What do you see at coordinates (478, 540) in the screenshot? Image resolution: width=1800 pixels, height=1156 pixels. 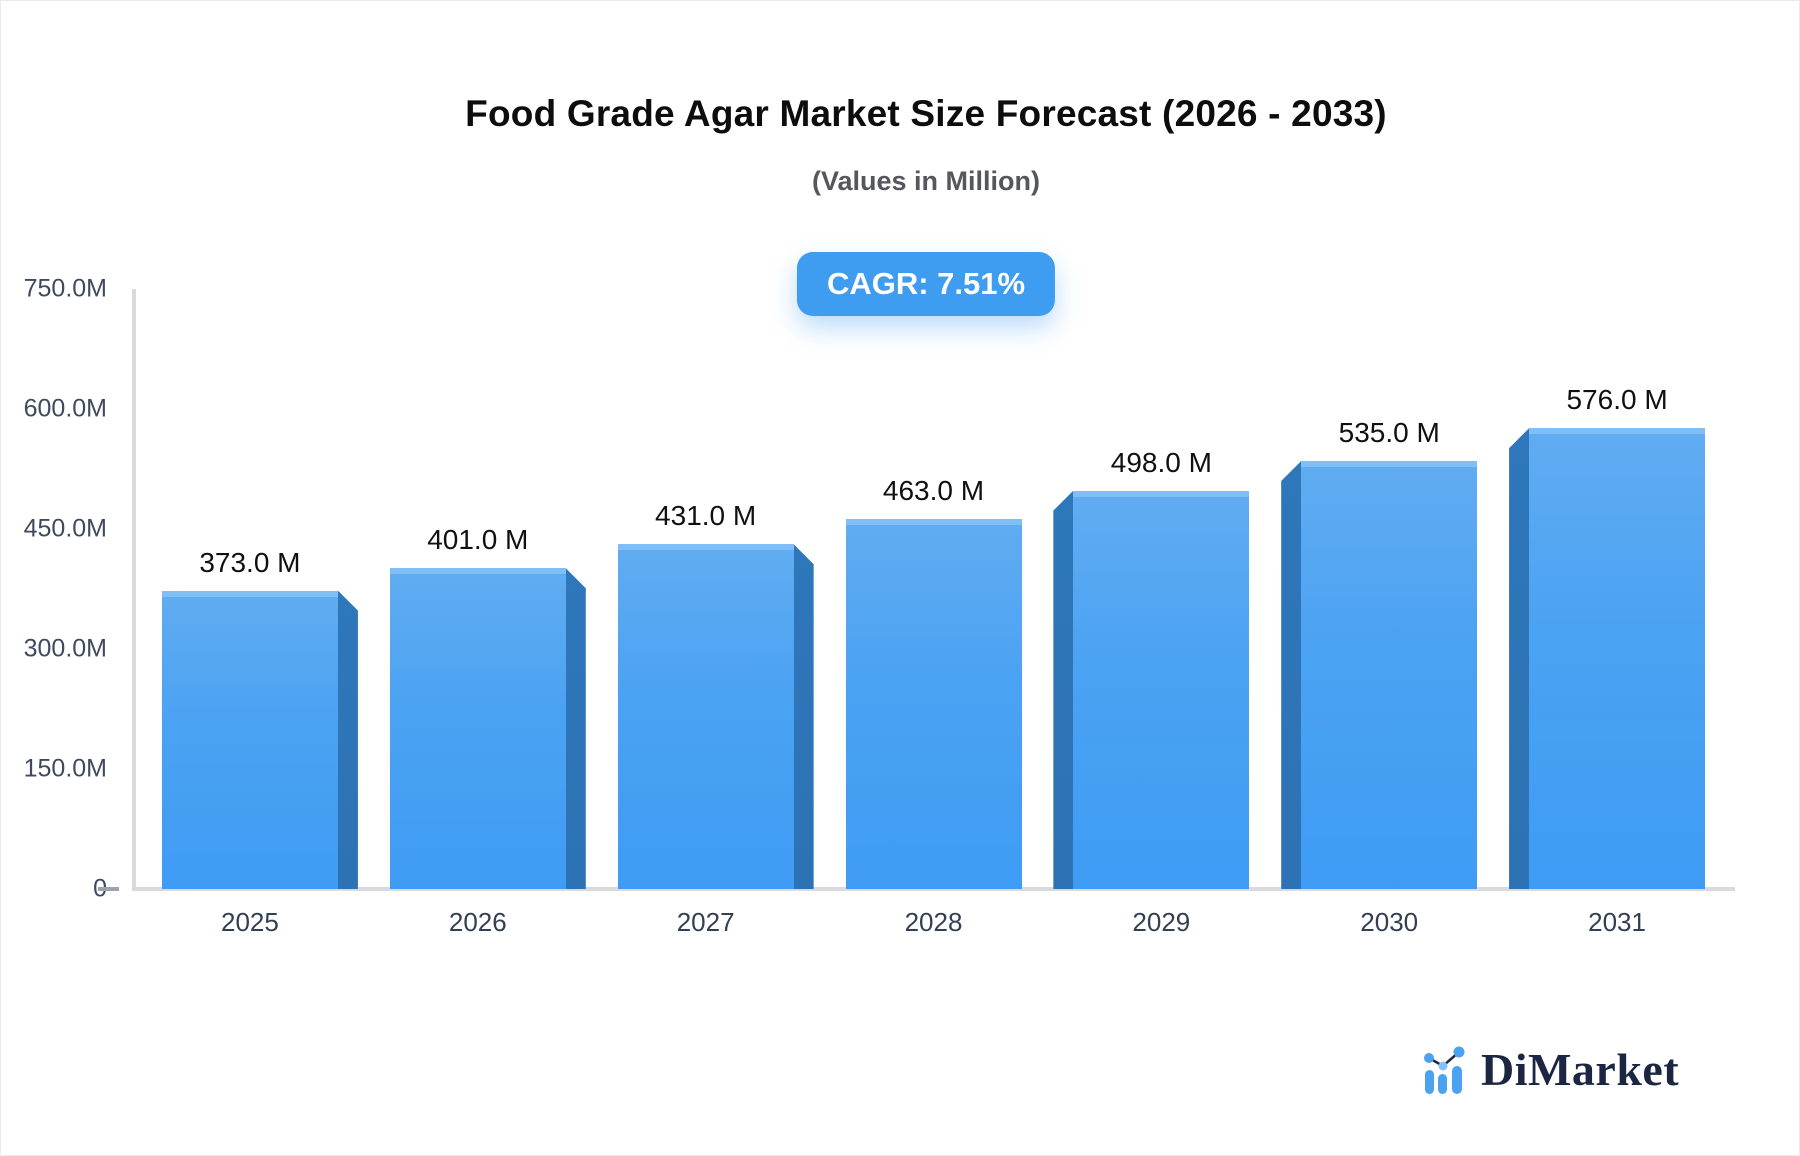 I see `bar-value-label: 401.0 M` at bounding box center [478, 540].